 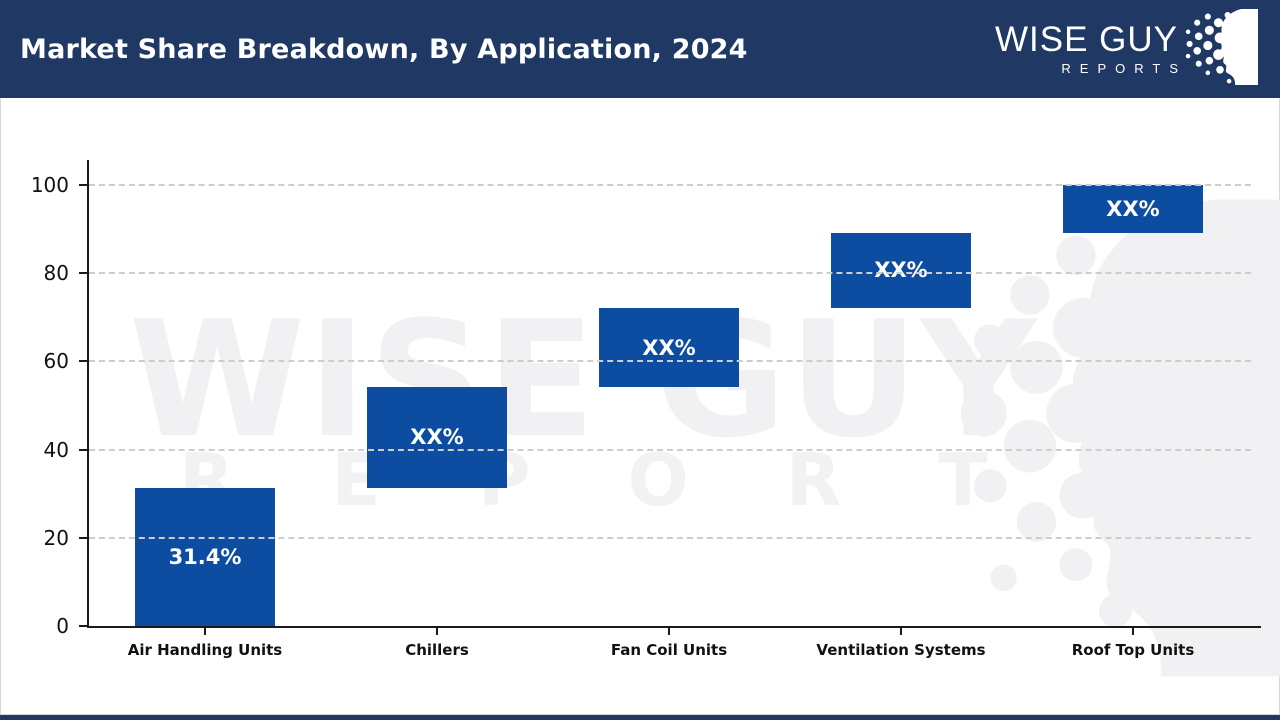 I want to click on x-category-label-text: Air Handling Units, so click(x=205, y=650).